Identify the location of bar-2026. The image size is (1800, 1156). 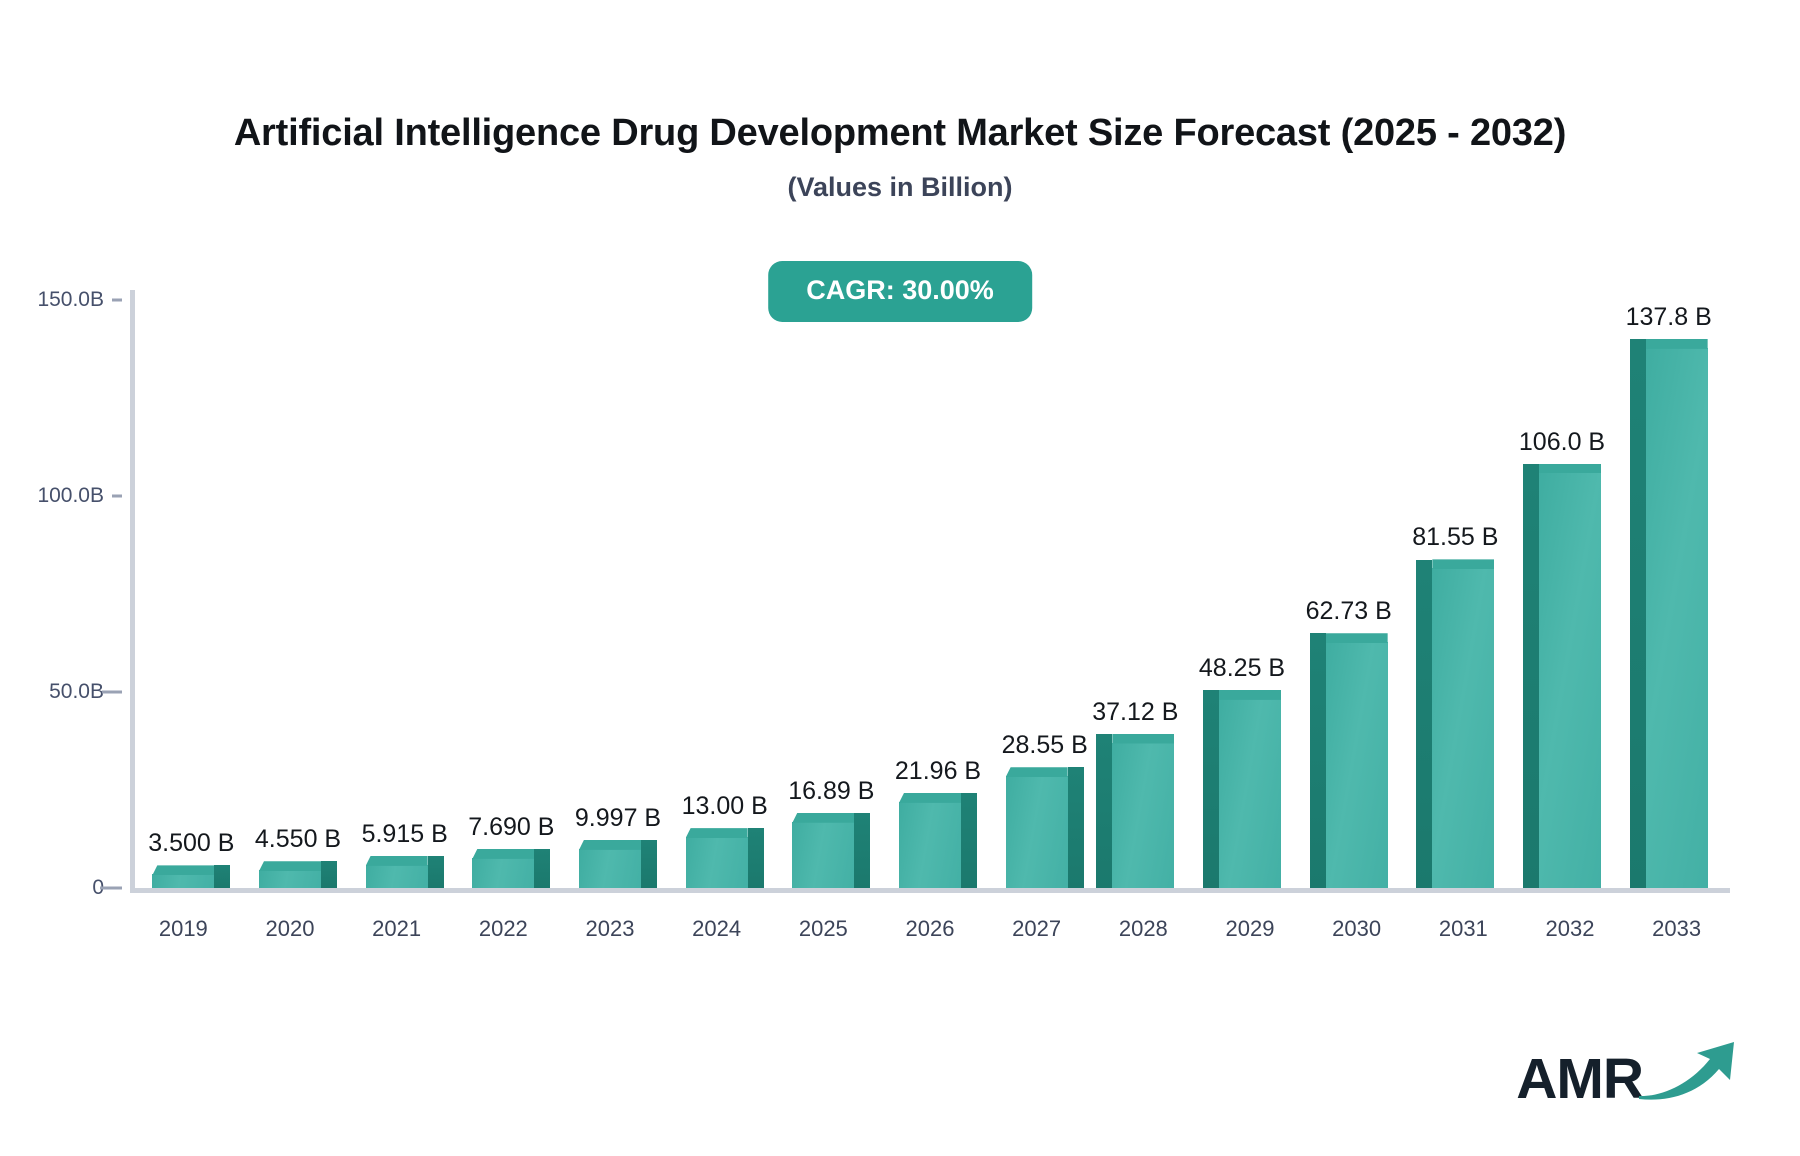
(938, 837).